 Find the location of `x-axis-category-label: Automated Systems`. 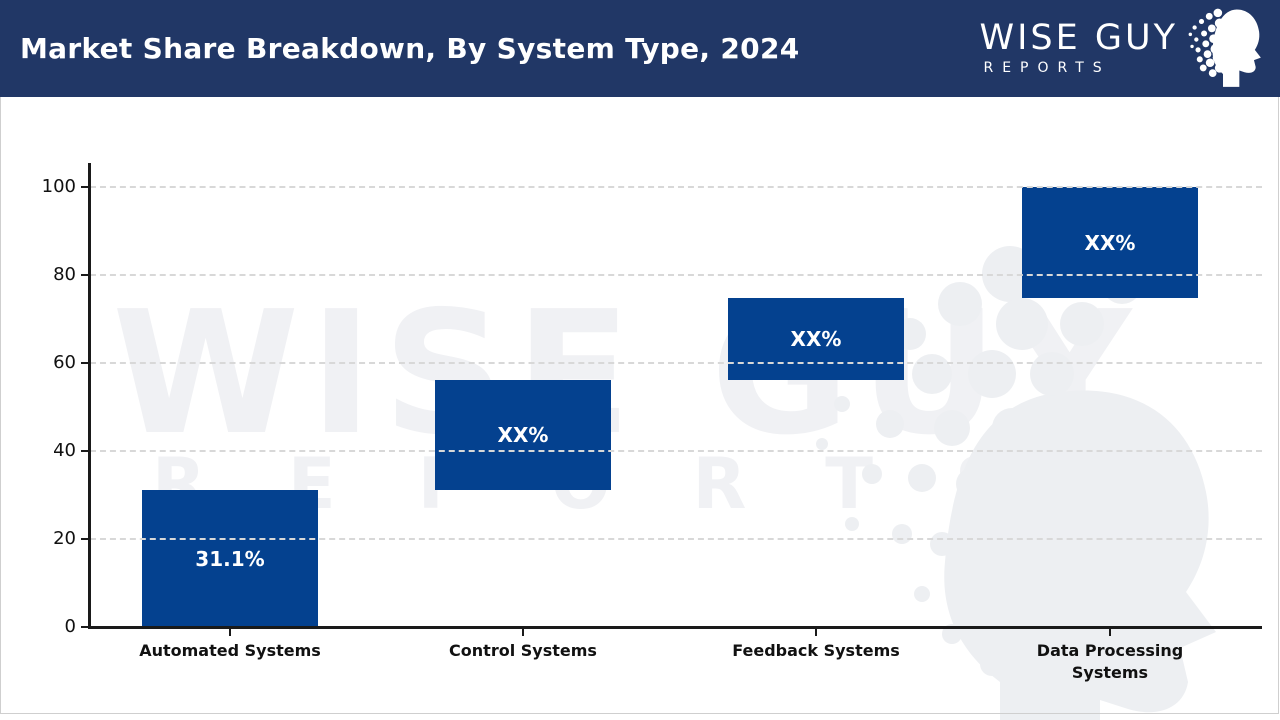

x-axis-category-label: Automated Systems is located at coordinates (230, 650).